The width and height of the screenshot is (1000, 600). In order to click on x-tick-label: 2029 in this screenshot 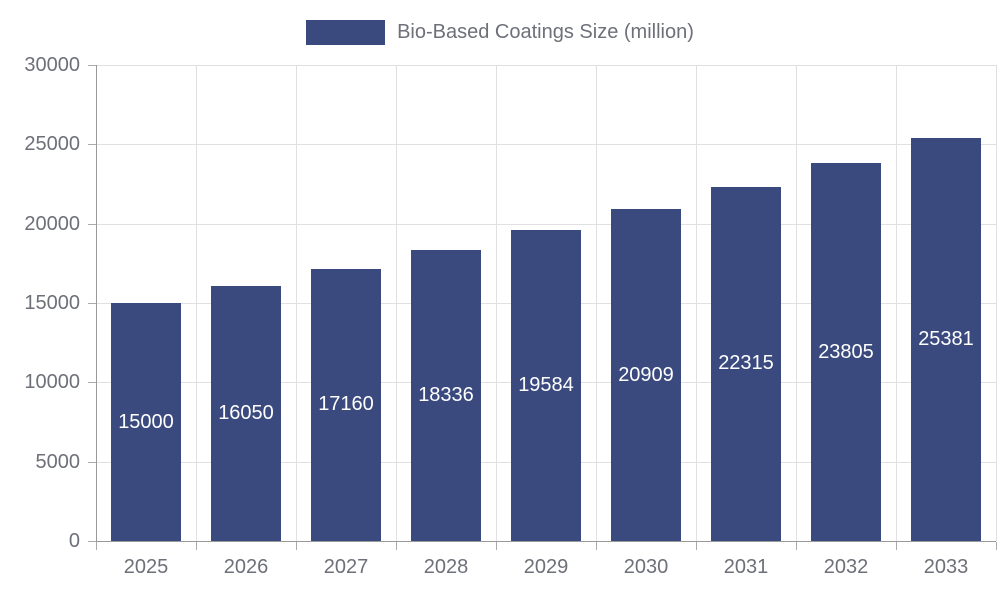, I will do `click(546, 567)`.